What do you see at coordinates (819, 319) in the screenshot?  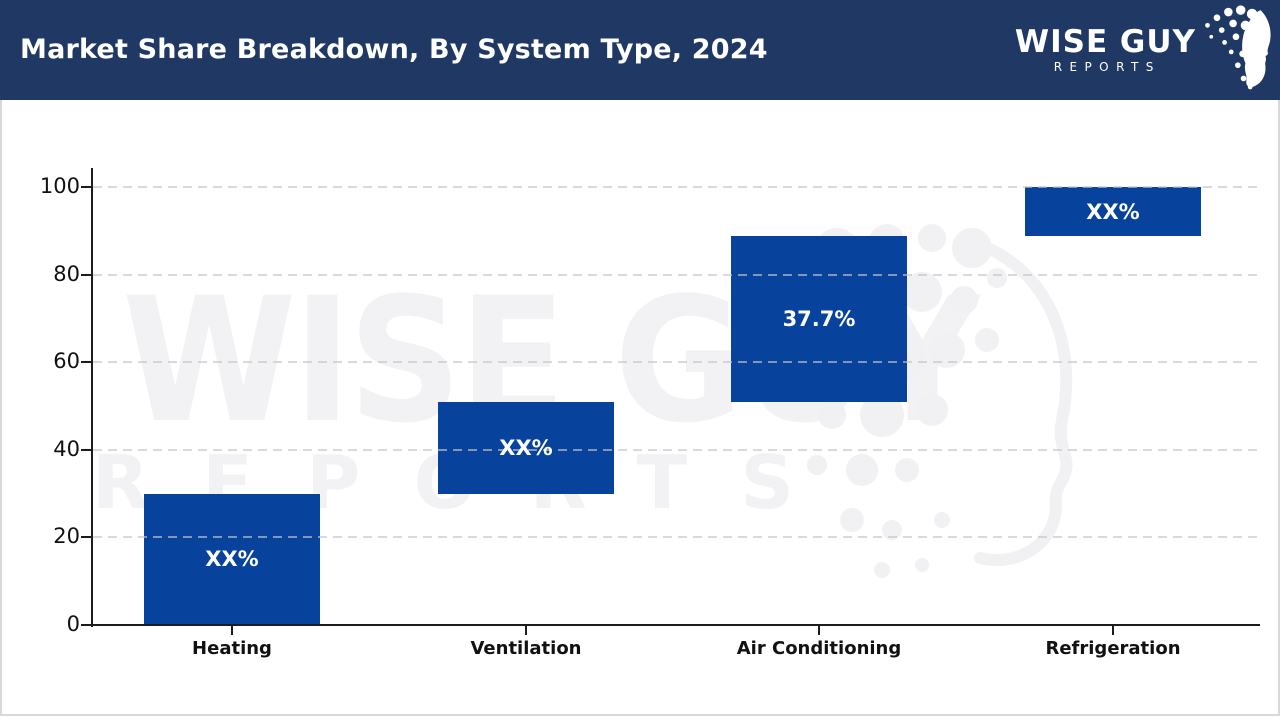 I see `bar-value-label: 37.7%` at bounding box center [819, 319].